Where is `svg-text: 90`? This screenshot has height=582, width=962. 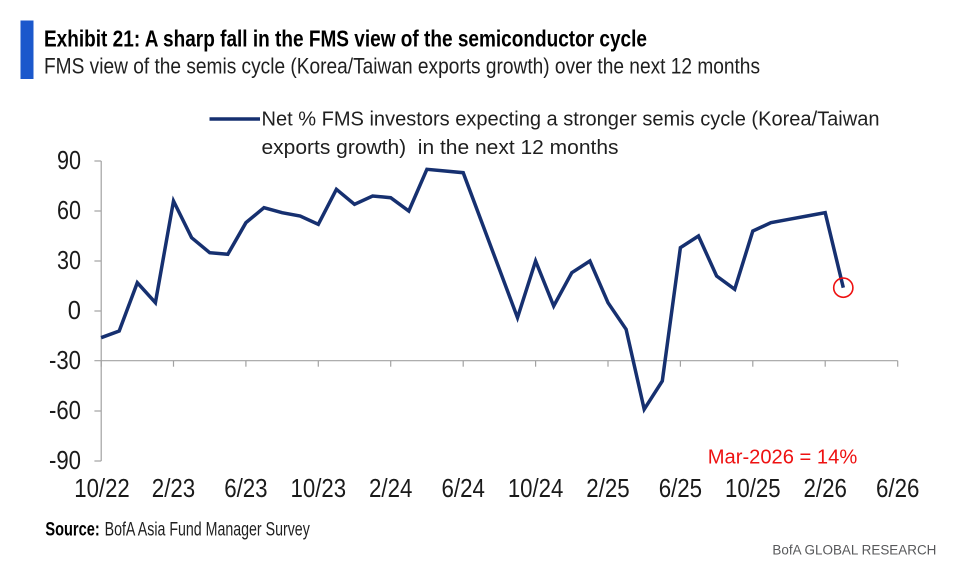
svg-text: 90 is located at coordinates (69, 161).